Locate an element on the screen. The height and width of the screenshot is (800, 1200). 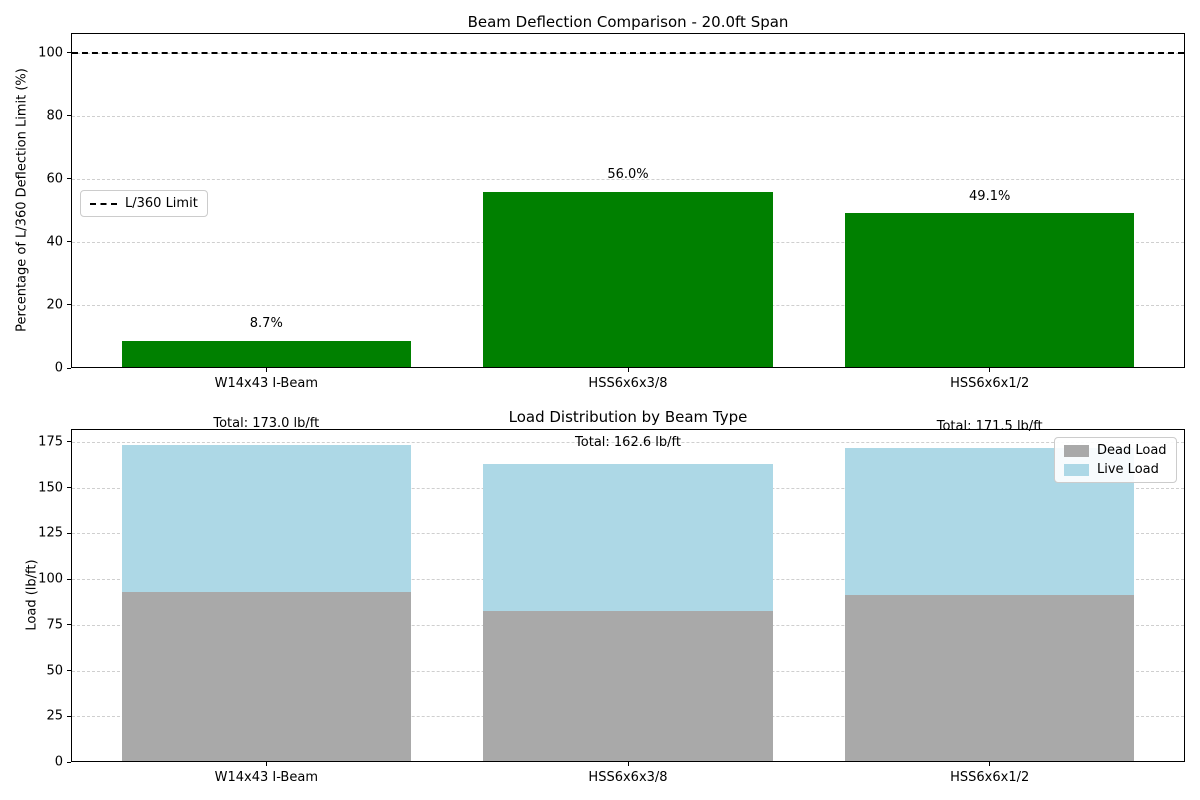
y-tick-label: 60 is located at coordinates (54, 179).